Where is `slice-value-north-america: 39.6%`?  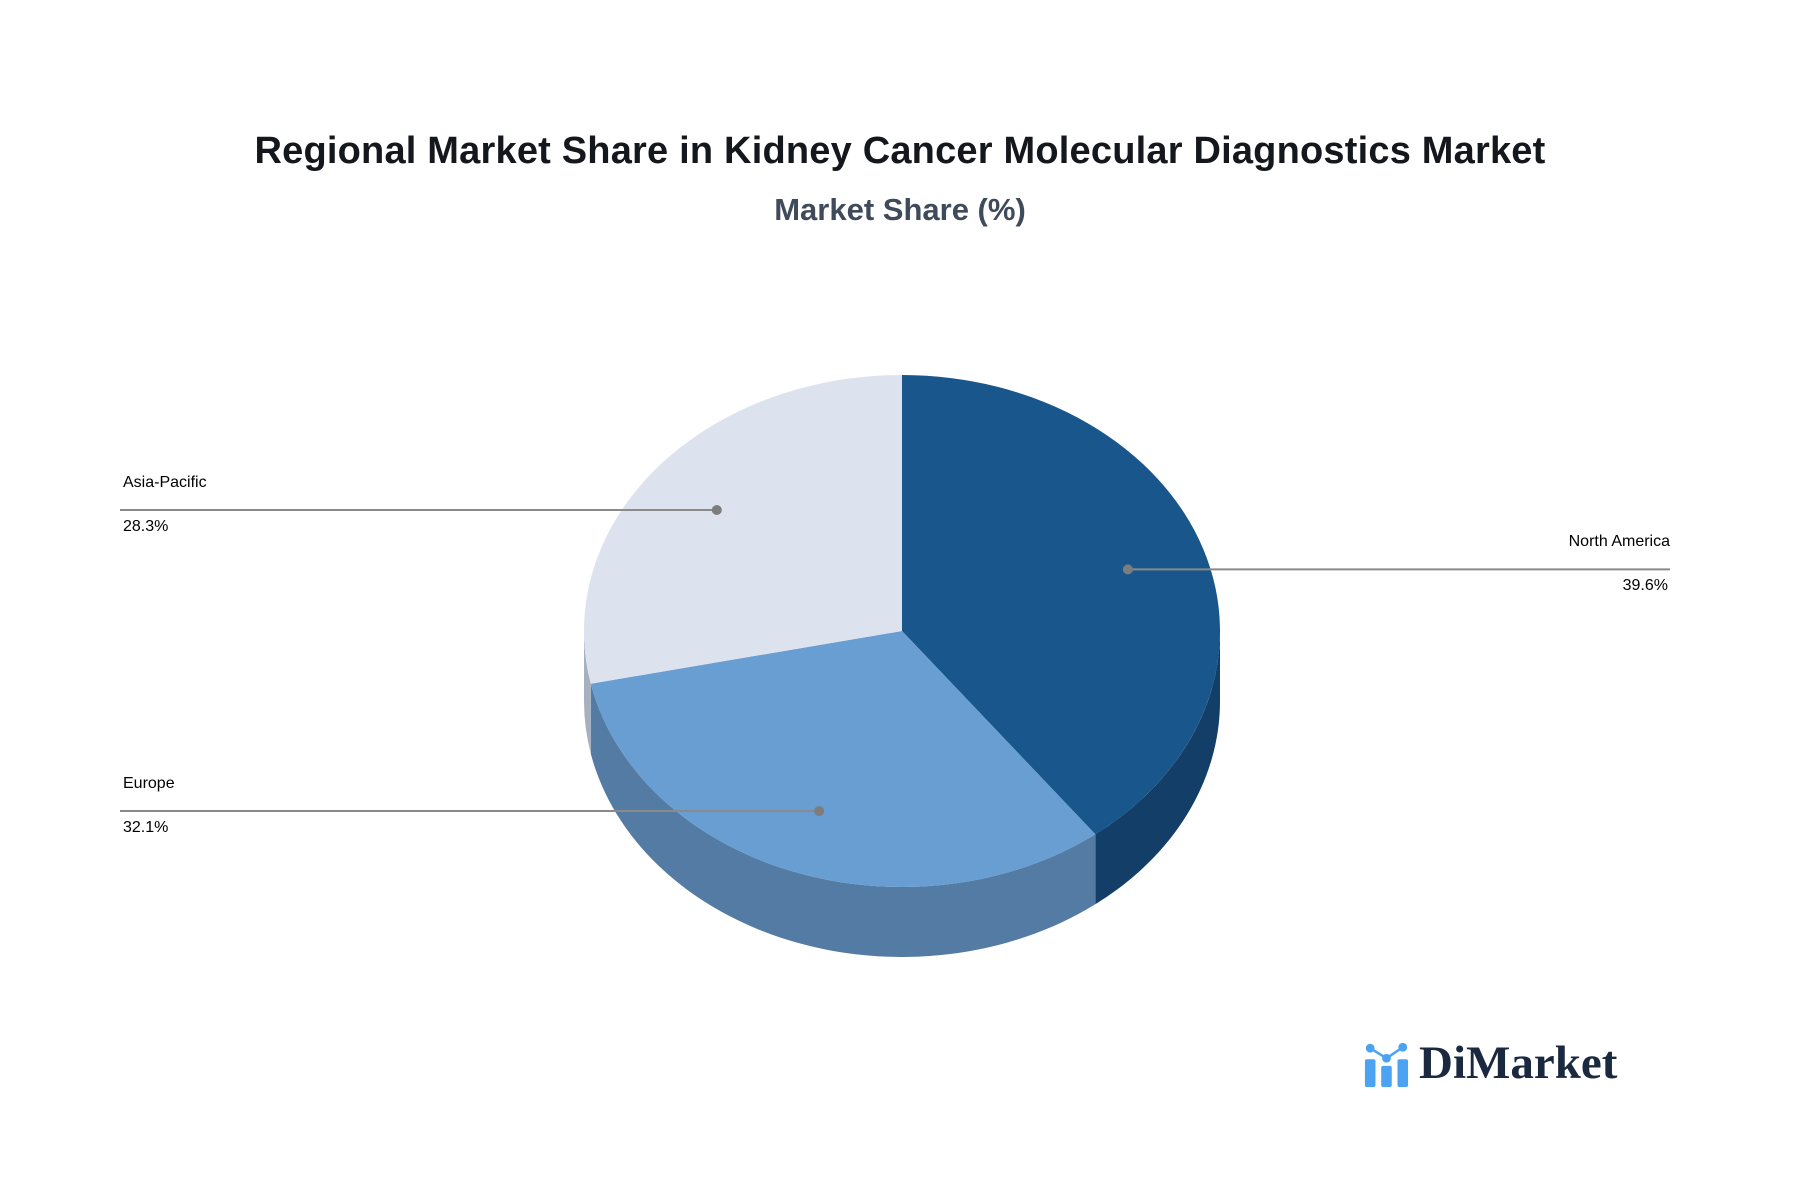 slice-value-north-america: 39.6% is located at coordinates (1645, 585).